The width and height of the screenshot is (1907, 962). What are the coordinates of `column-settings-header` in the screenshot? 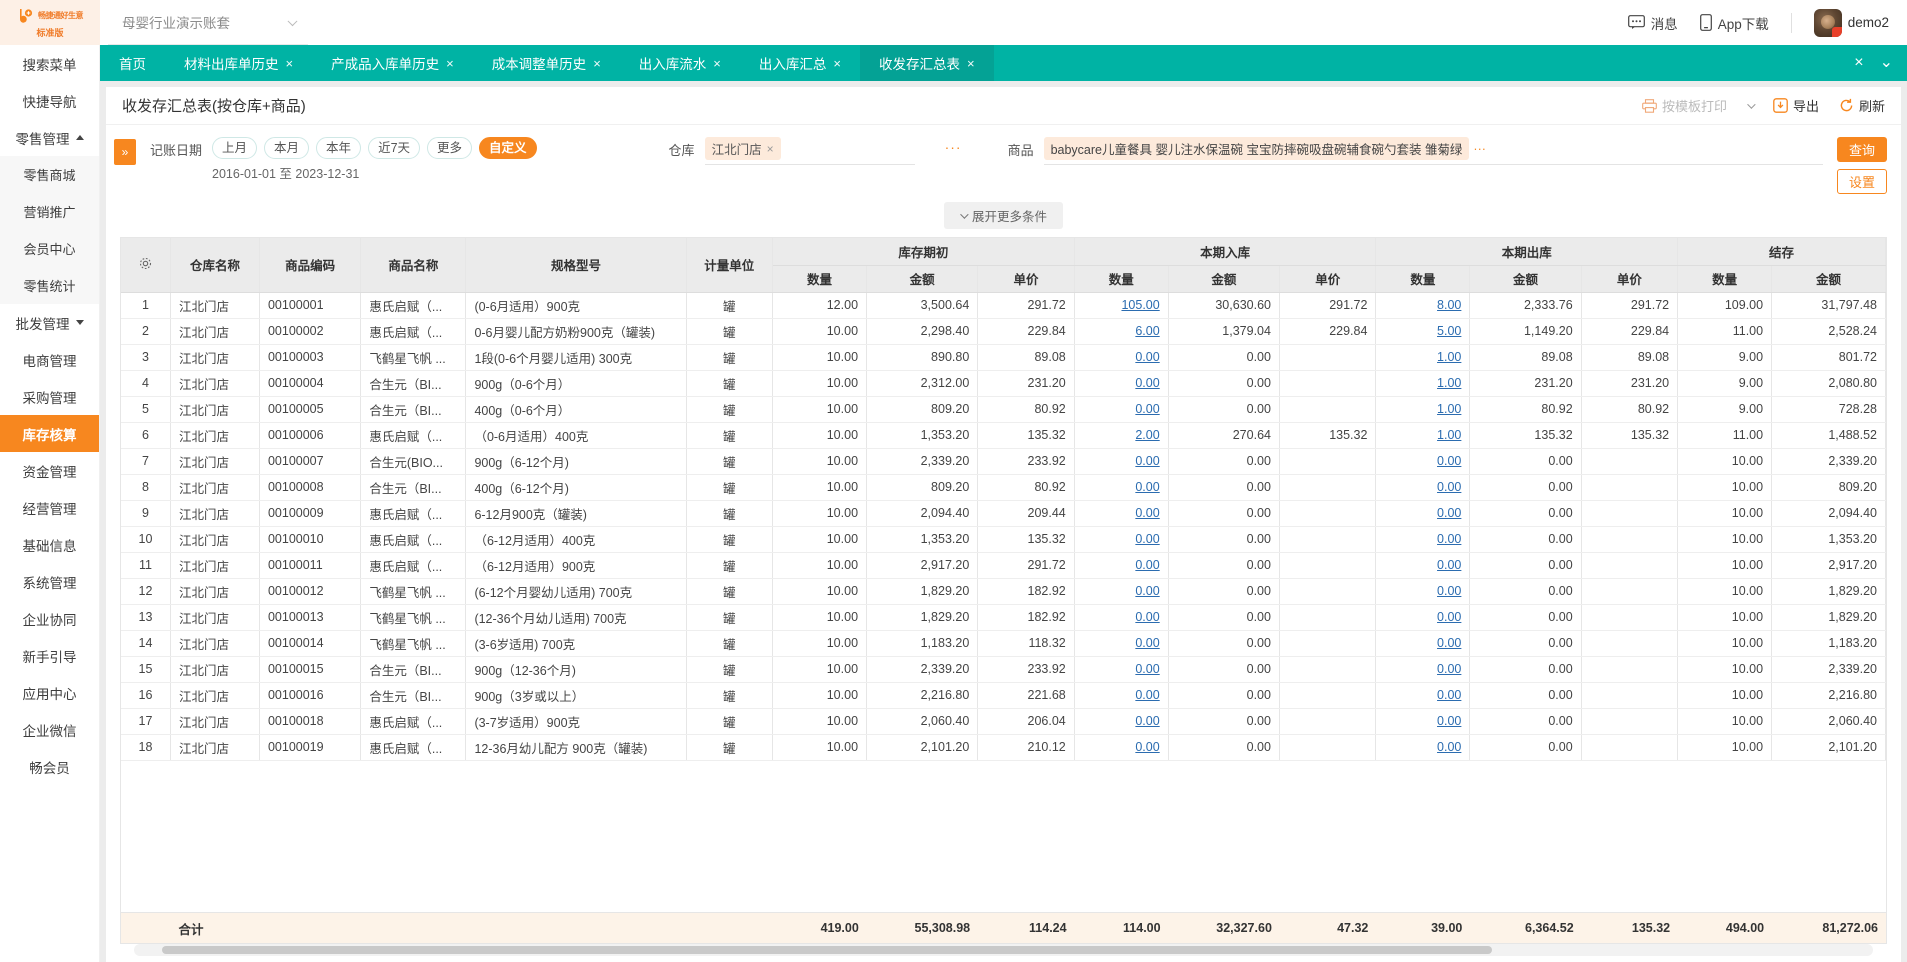 It's located at (146, 265).